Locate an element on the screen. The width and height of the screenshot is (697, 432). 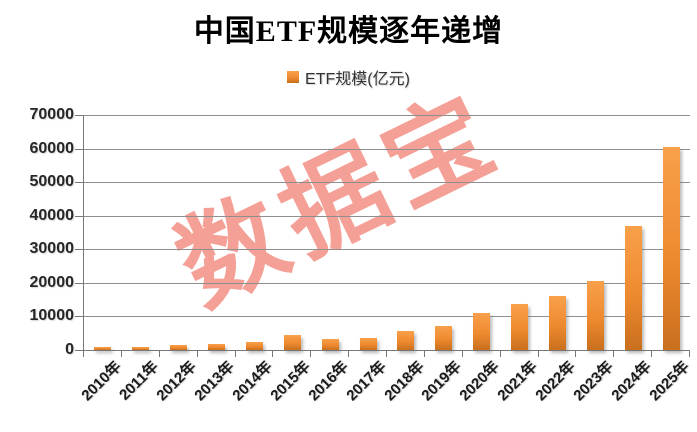
legend-marker-icon is located at coordinates (293, 77).